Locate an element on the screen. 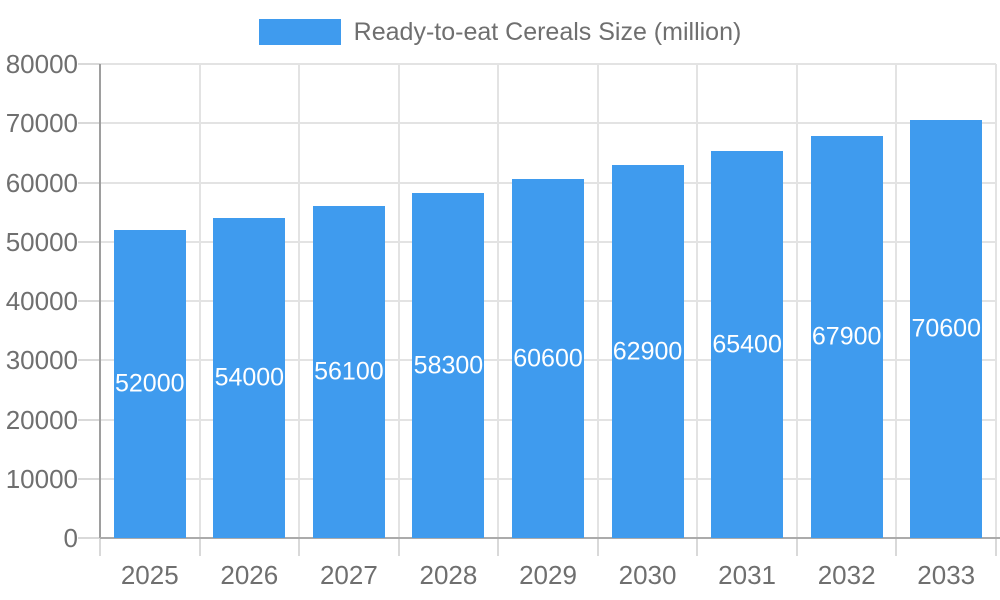 The image size is (1000, 600). y-axis-tick-label: 20000 is located at coordinates (41, 419).